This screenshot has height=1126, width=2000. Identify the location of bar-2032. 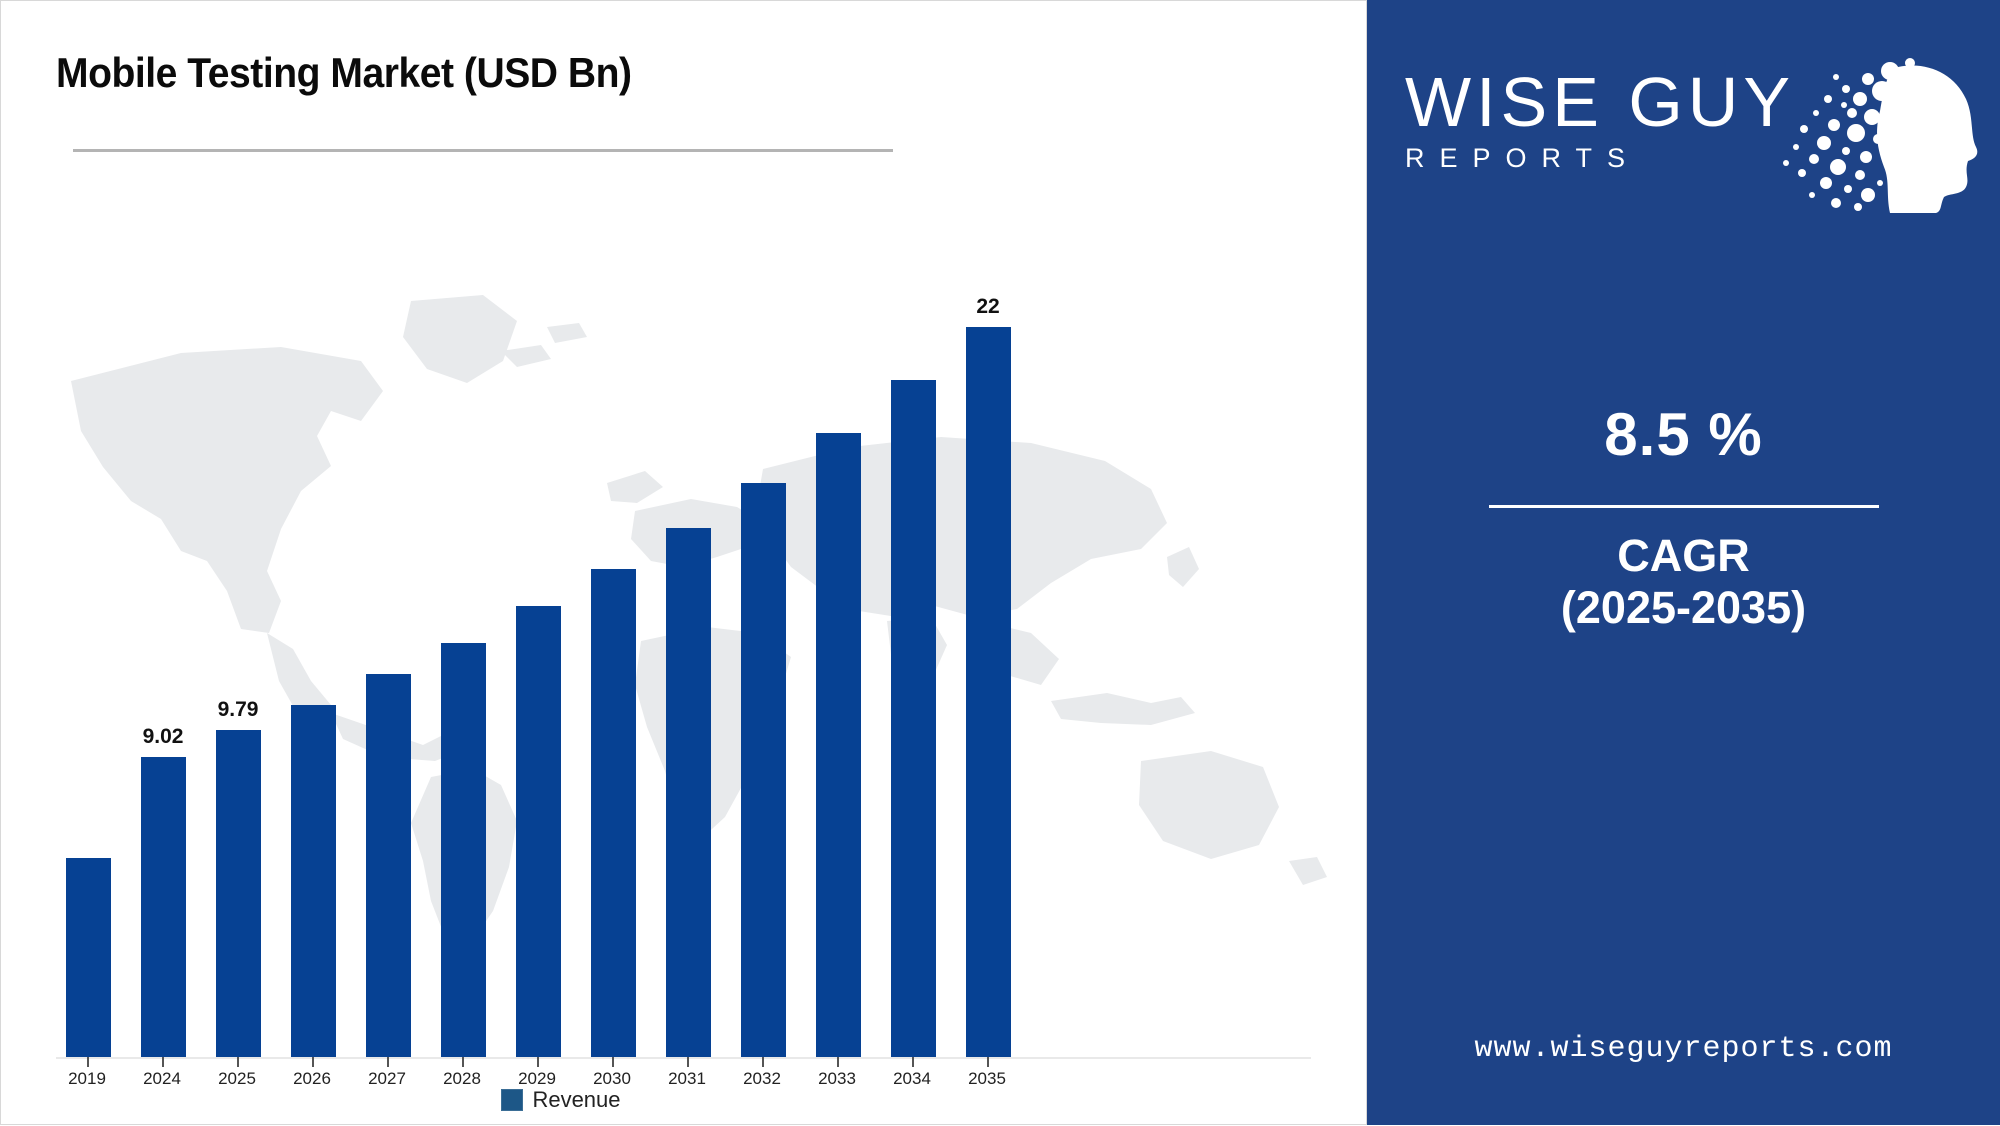
(763, 770).